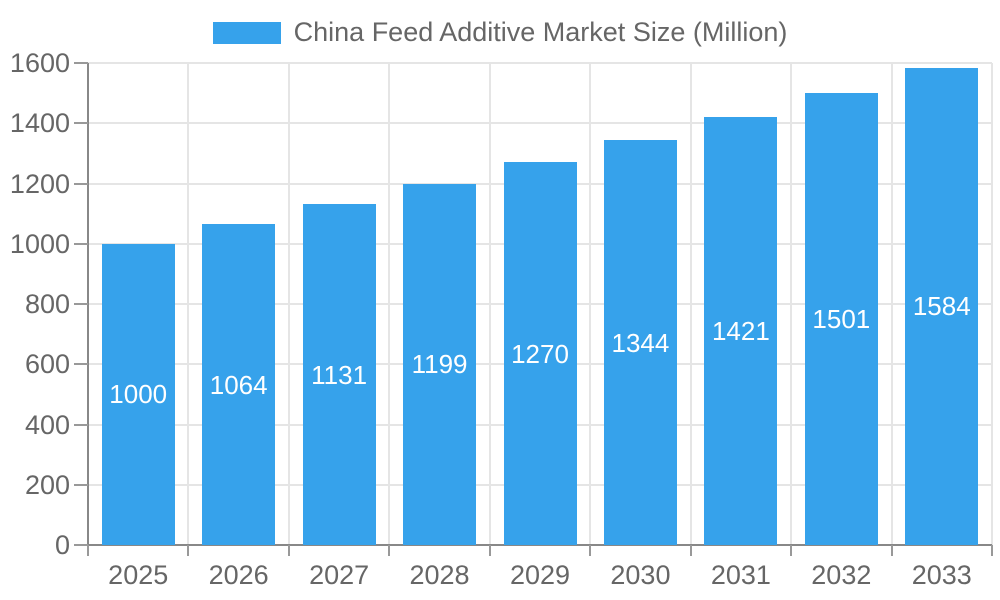  I want to click on y-axis-tick-label: 1400, so click(39, 123).